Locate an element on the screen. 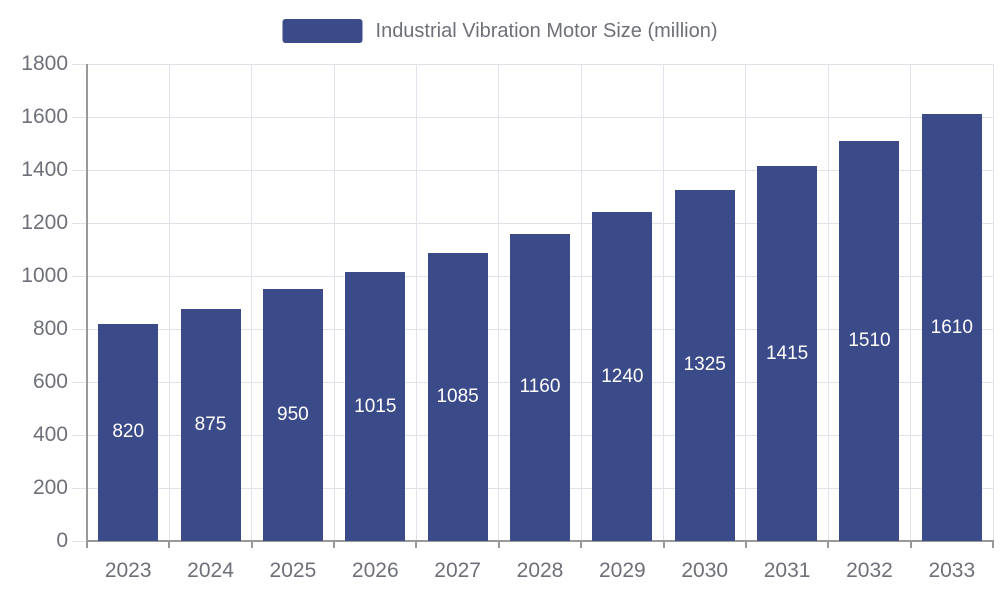  y-axis-line is located at coordinates (87, 302).